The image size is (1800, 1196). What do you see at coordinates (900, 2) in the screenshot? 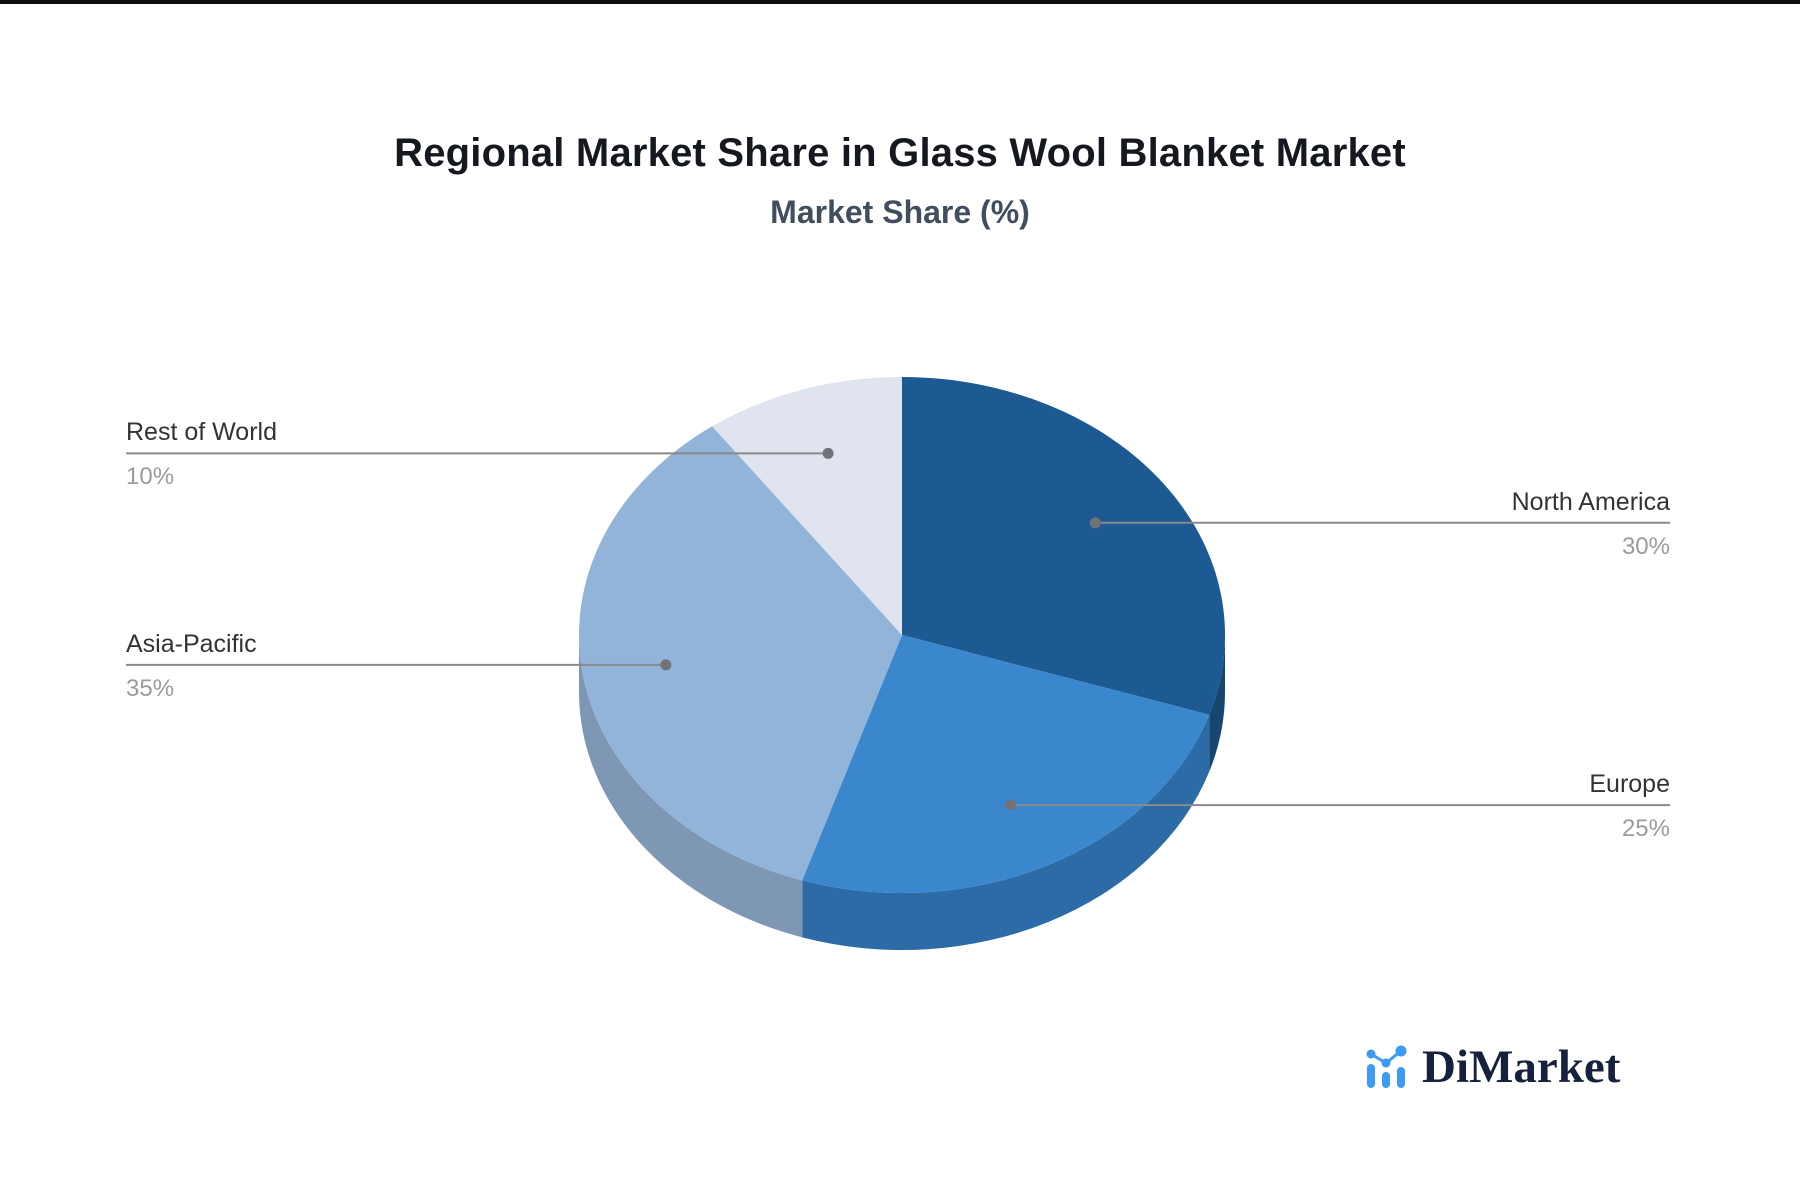
I see `top-border` at bounding box center [900, 2].